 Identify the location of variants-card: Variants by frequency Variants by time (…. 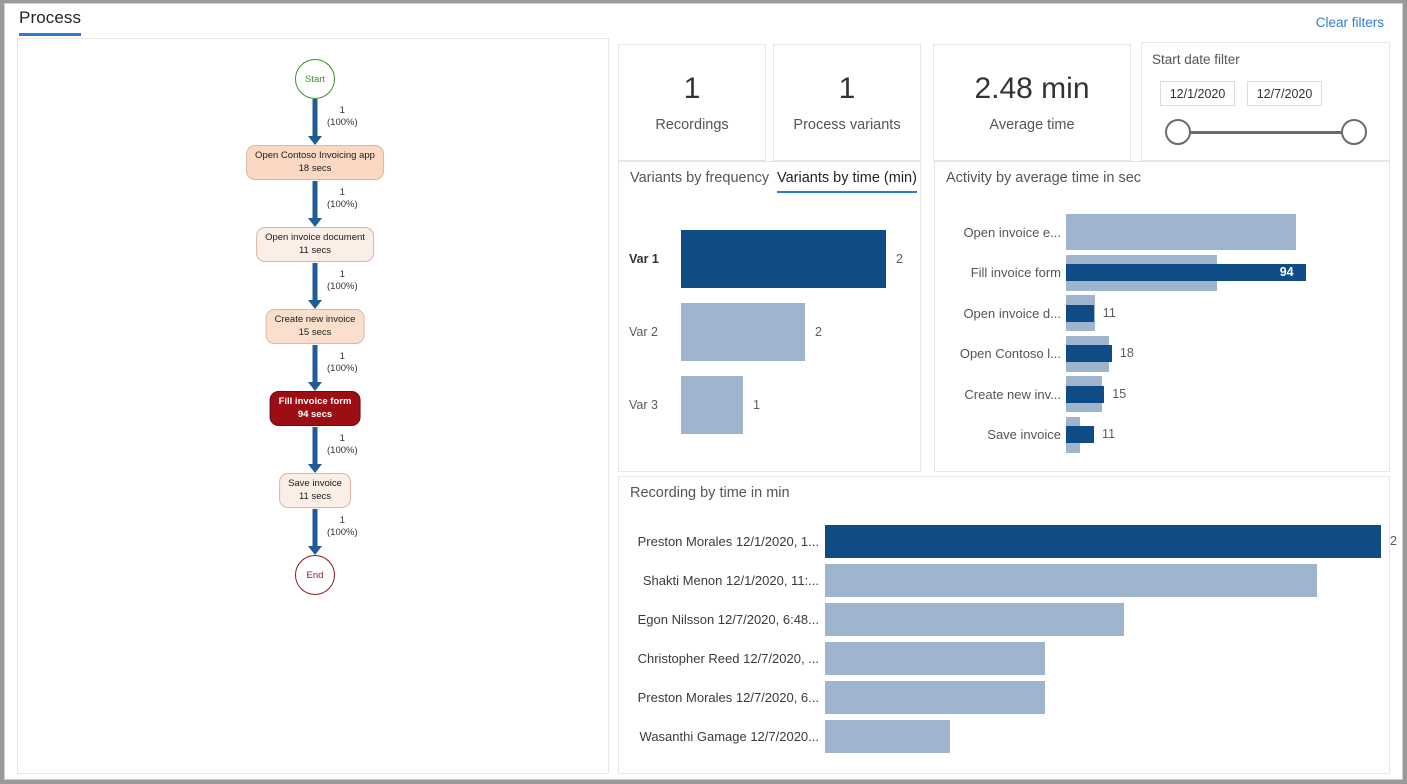
(769, 316).